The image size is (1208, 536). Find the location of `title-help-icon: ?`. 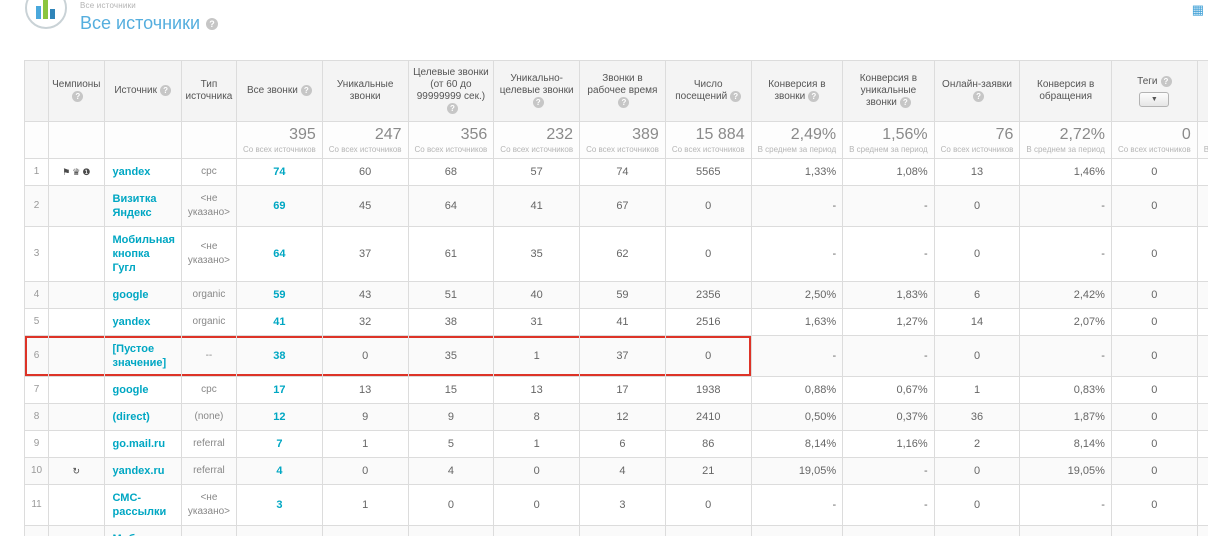

title-help-icon: ? is located at coordinates (212, 23).